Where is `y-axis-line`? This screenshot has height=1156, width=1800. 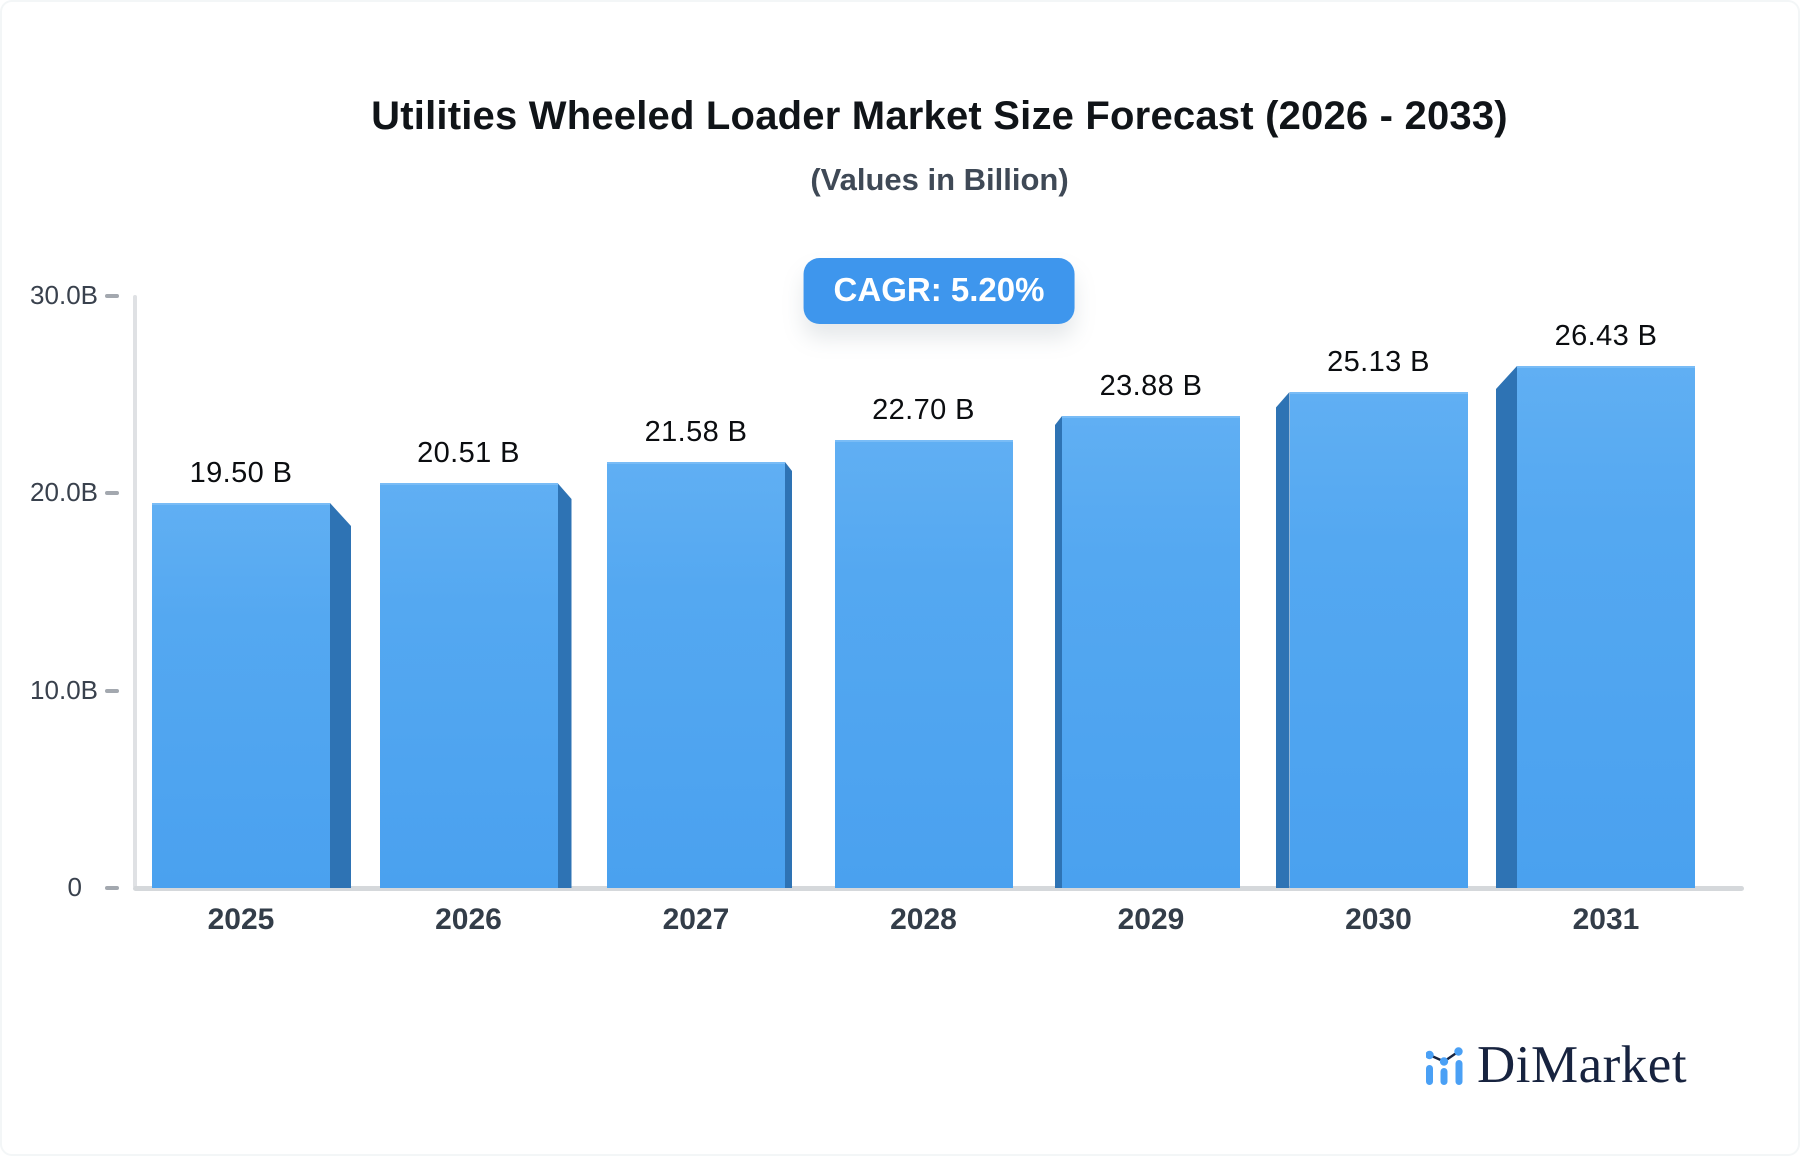
y-axis-line is located at coordinates (135, 591).